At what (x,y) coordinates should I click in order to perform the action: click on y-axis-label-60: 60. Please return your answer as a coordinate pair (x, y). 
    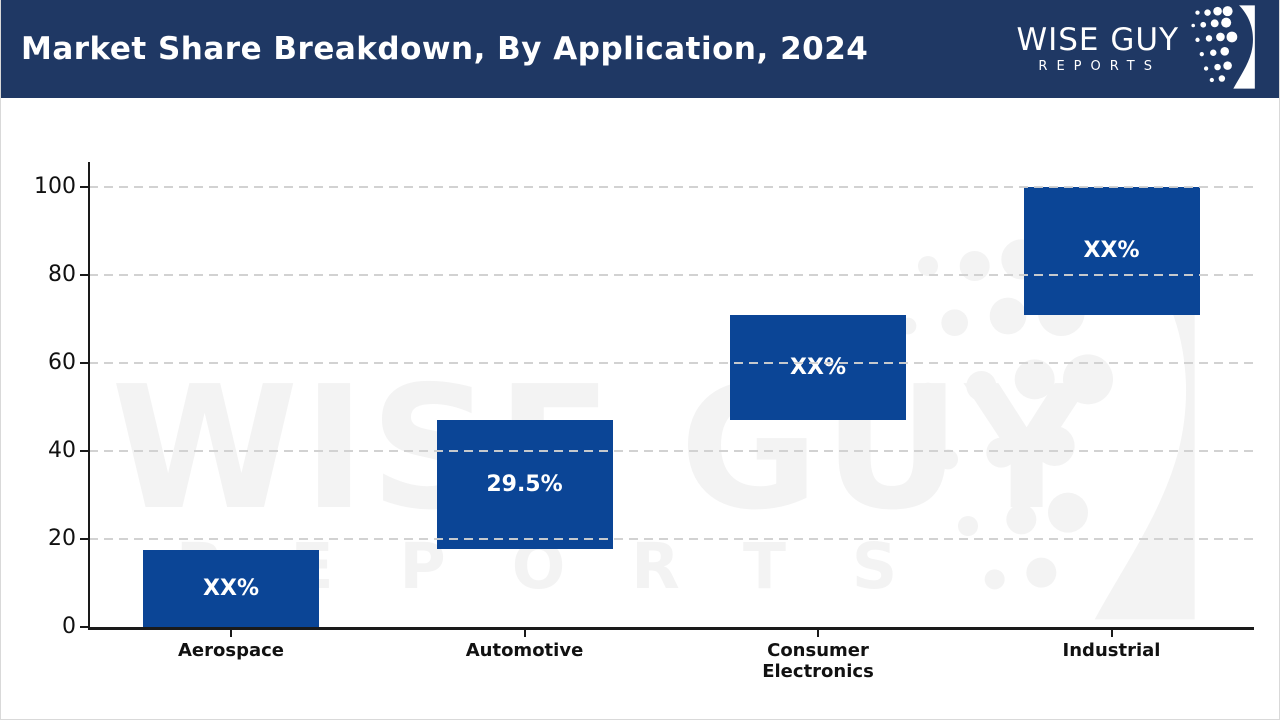
    Looking at the image, I should click on (62, 362).